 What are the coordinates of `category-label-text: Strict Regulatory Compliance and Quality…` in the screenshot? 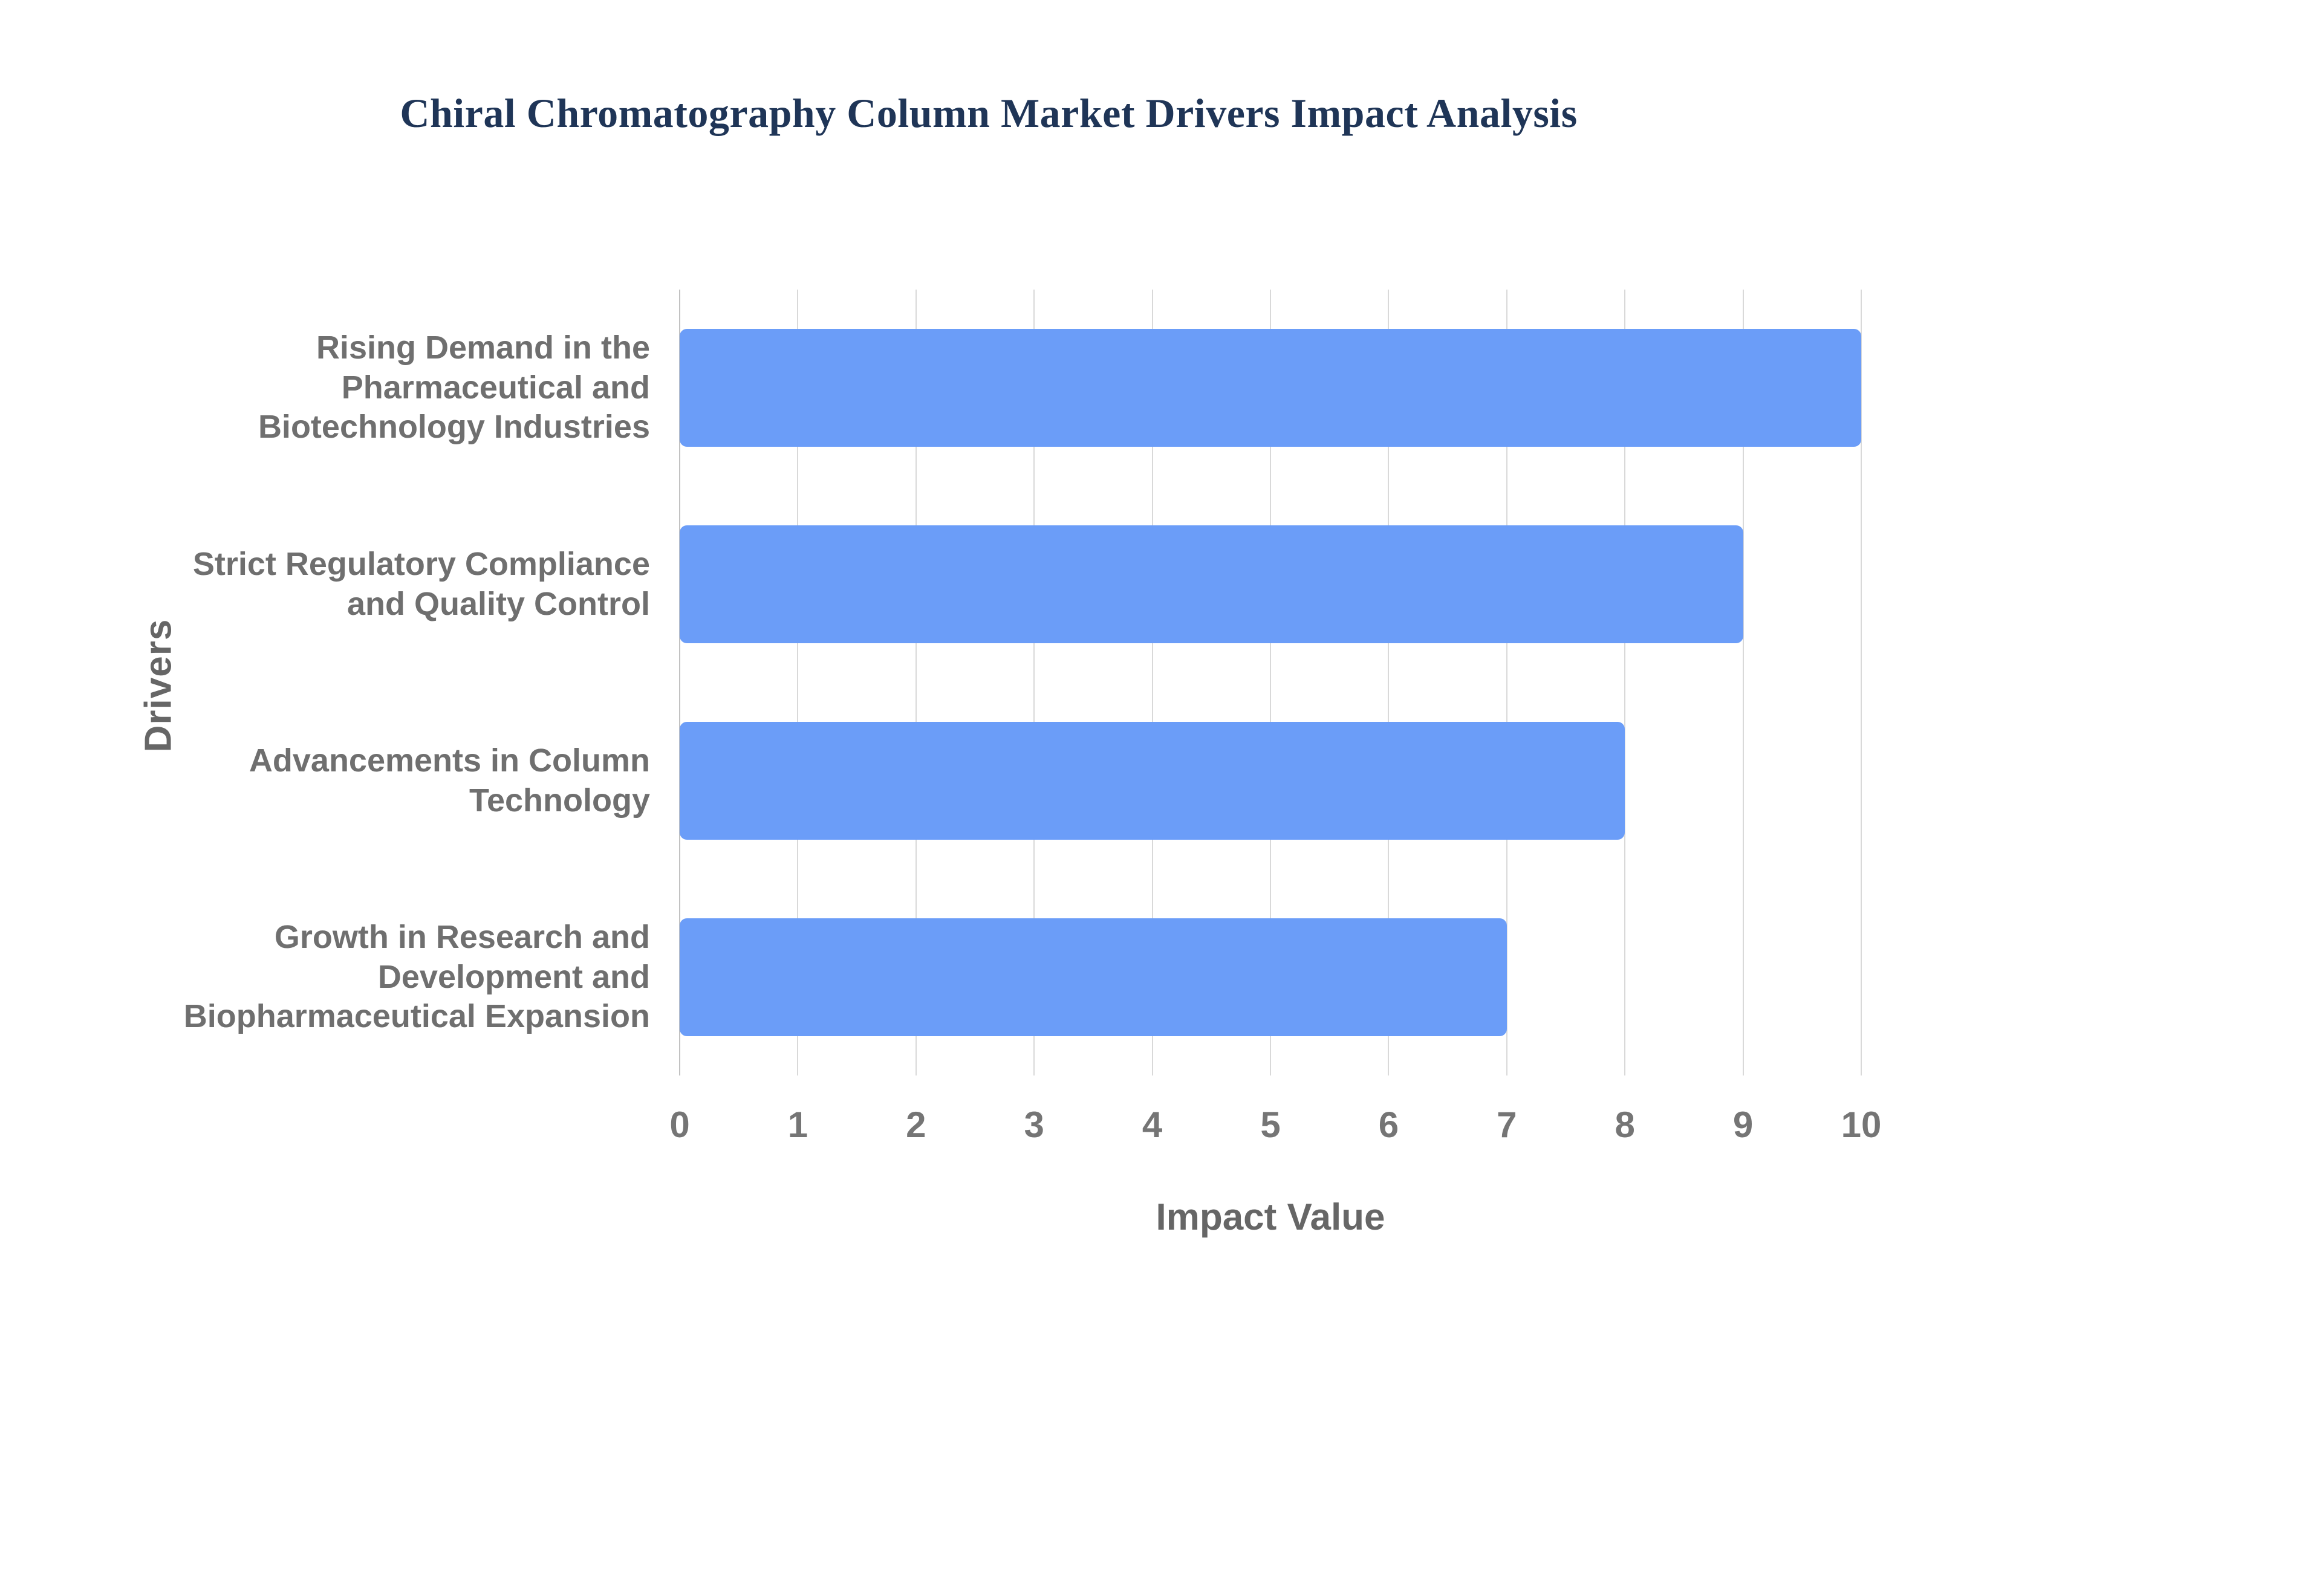 It's located at (421, 583).